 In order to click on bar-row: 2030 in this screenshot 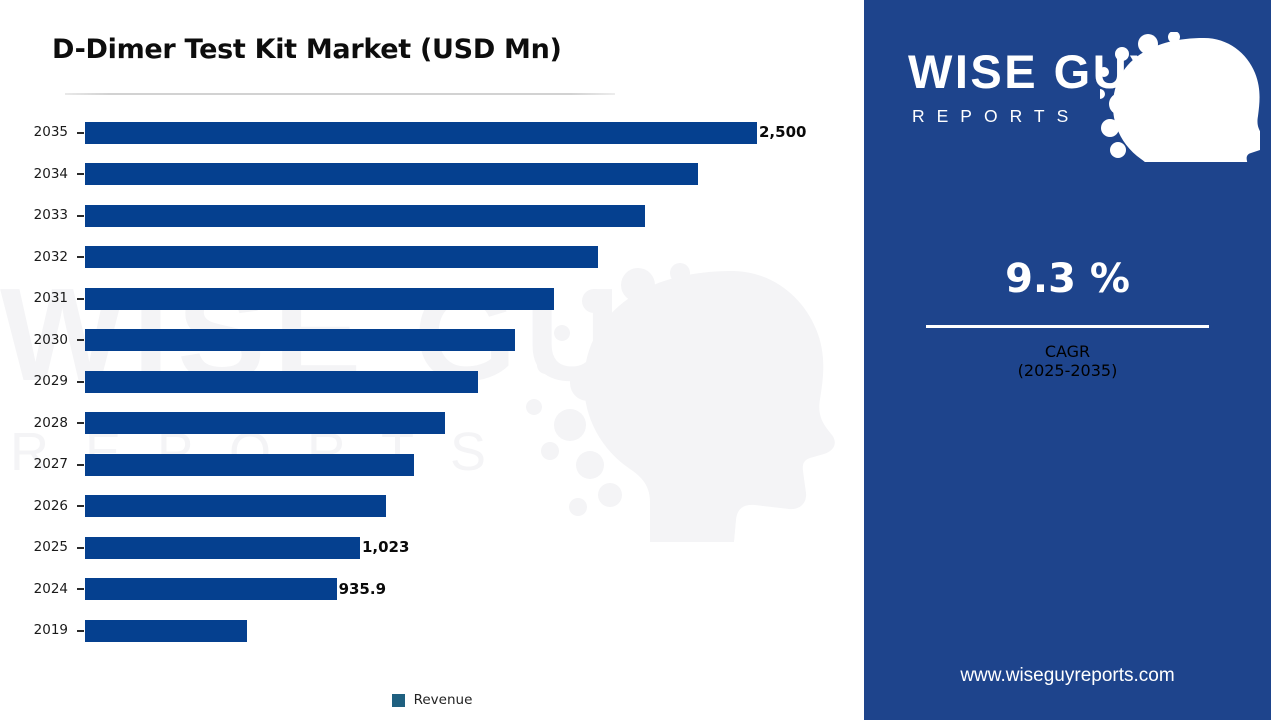, I will do `click(432, 341)`.